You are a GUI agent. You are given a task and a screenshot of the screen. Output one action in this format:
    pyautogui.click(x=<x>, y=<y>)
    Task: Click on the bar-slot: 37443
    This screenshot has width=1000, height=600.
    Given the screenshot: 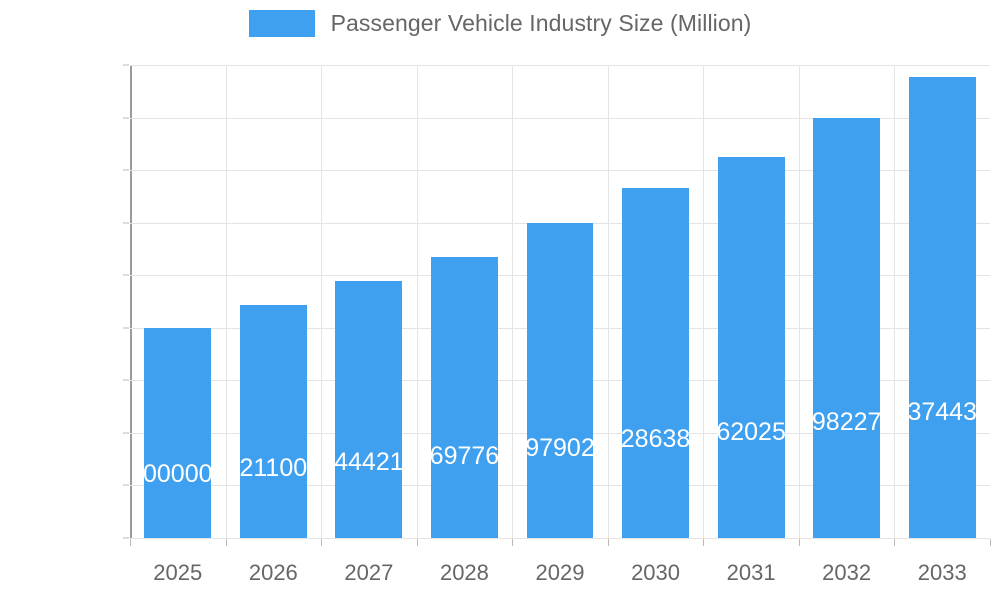 What is the action you would take?
    pyautogui.click(x=942, y=301)
    